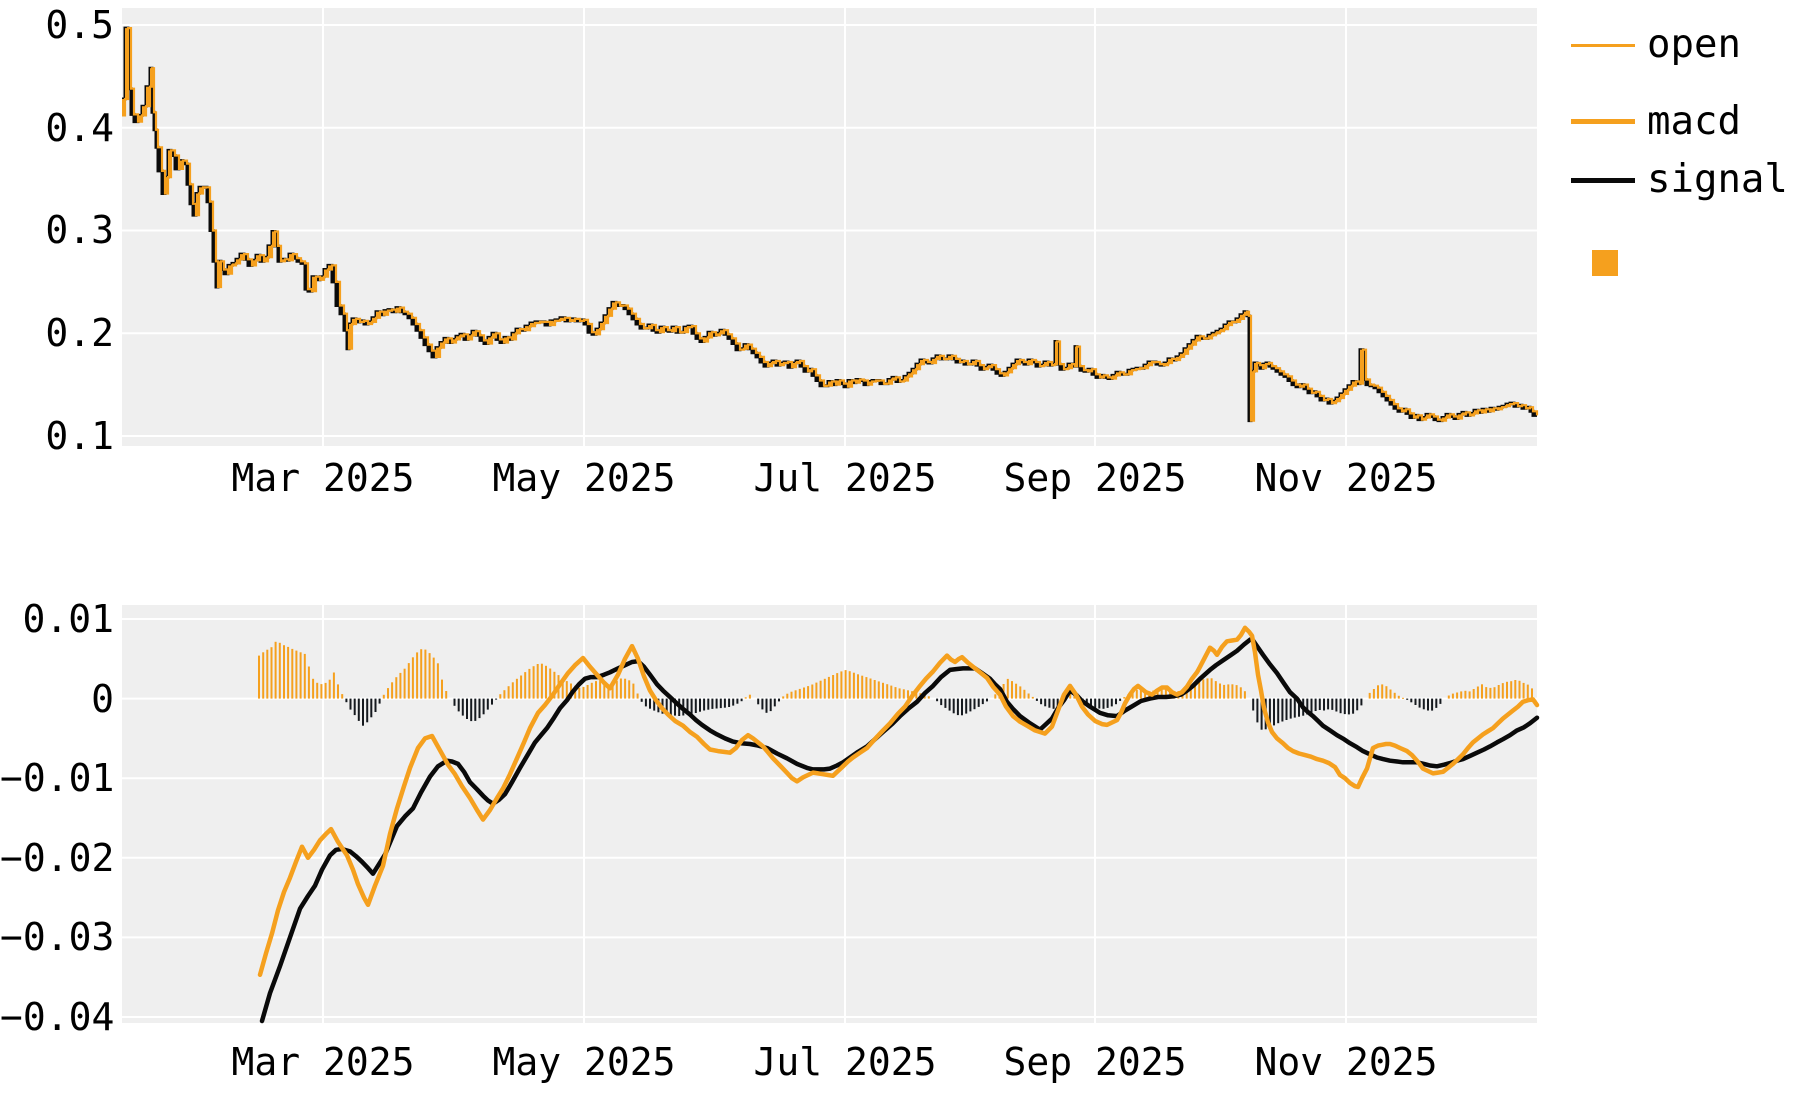 The image size is (1800, 1100). What do you see at coordinates (1346, 1062) in the screenshot?
I see `bottom-x-tick-label: Nov 2025` at bounding box center [1346, 1062].